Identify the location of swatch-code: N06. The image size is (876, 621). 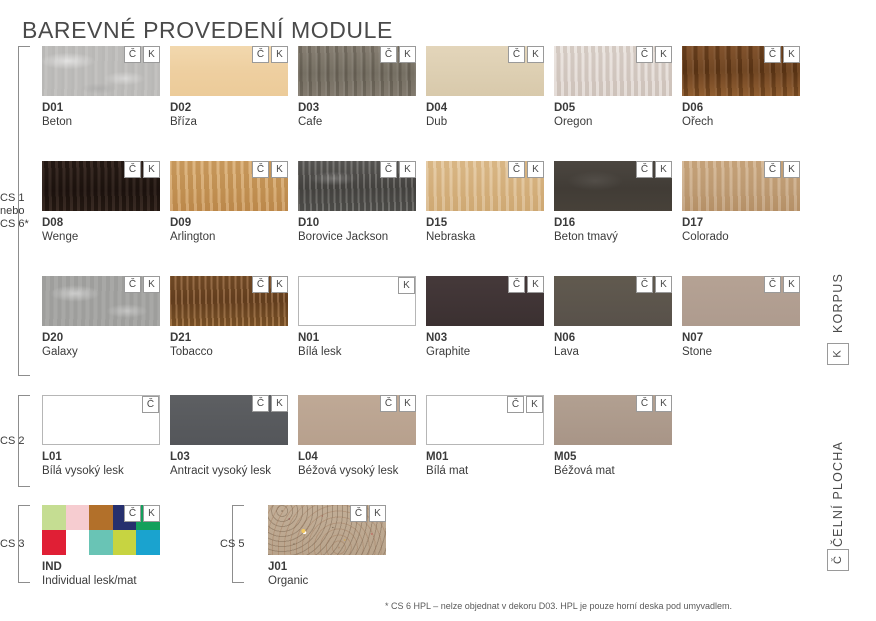
(565, 338).